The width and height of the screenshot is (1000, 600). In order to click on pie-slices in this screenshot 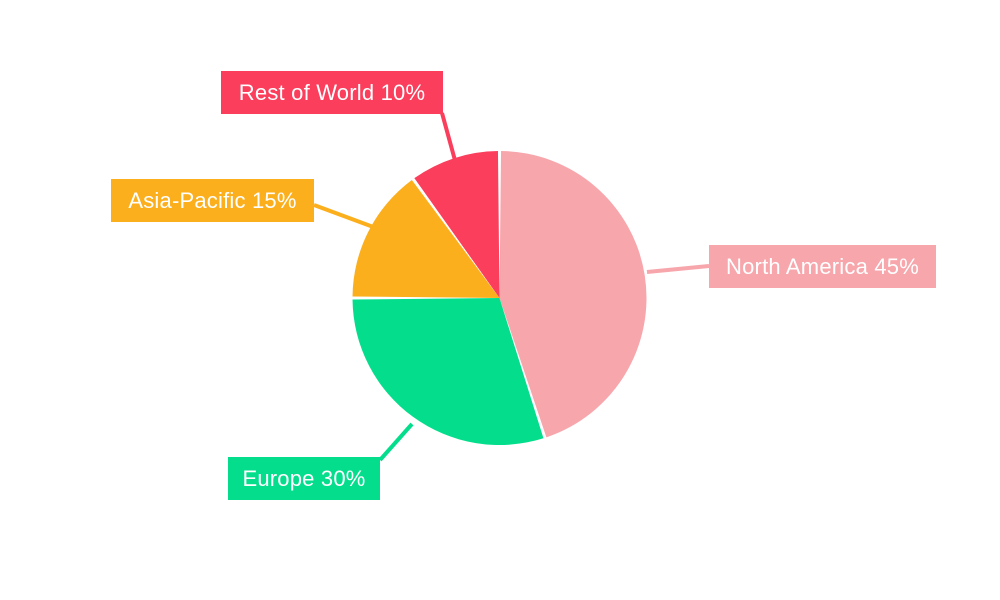, I will do `click(499, 298)`.